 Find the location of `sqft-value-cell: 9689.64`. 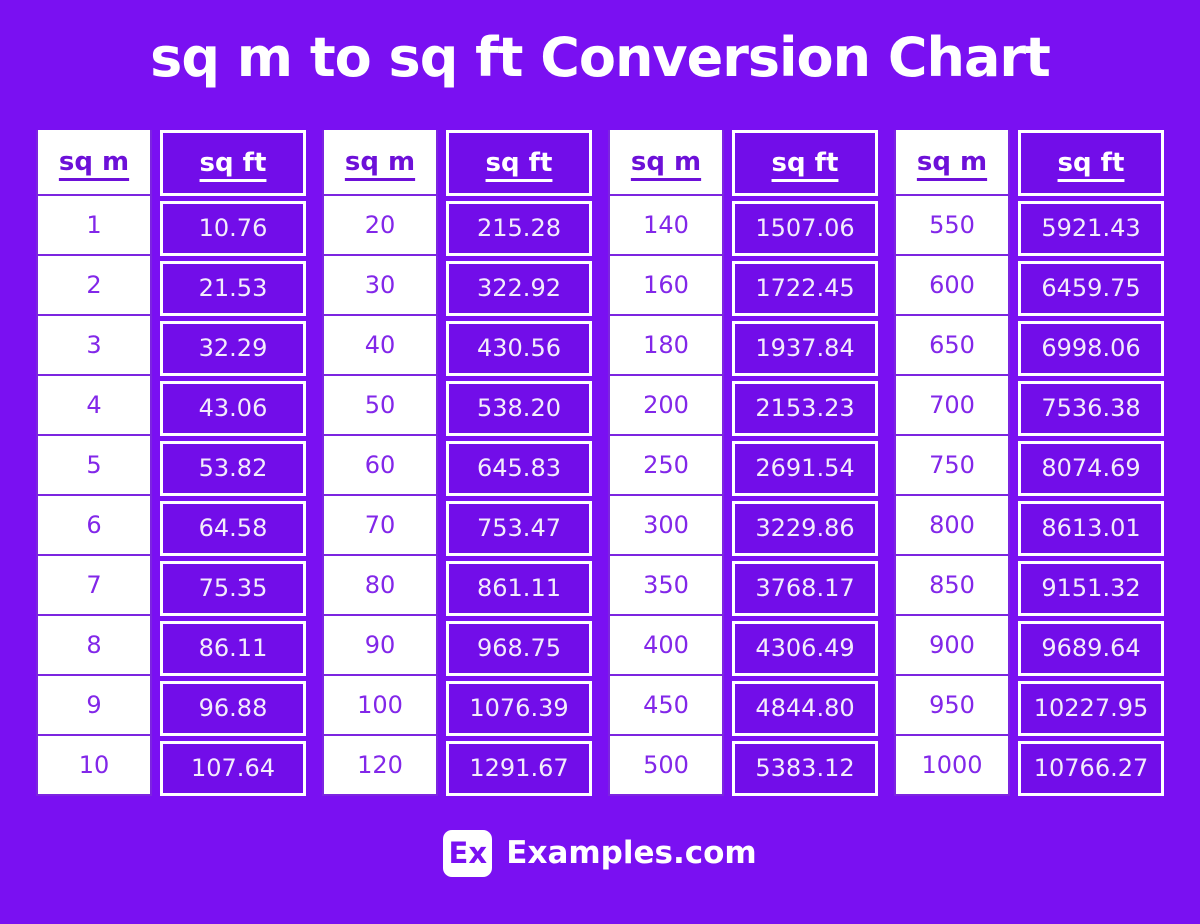

sqft-value-cell: 9689.64 is located at coordinates (1091, 648).